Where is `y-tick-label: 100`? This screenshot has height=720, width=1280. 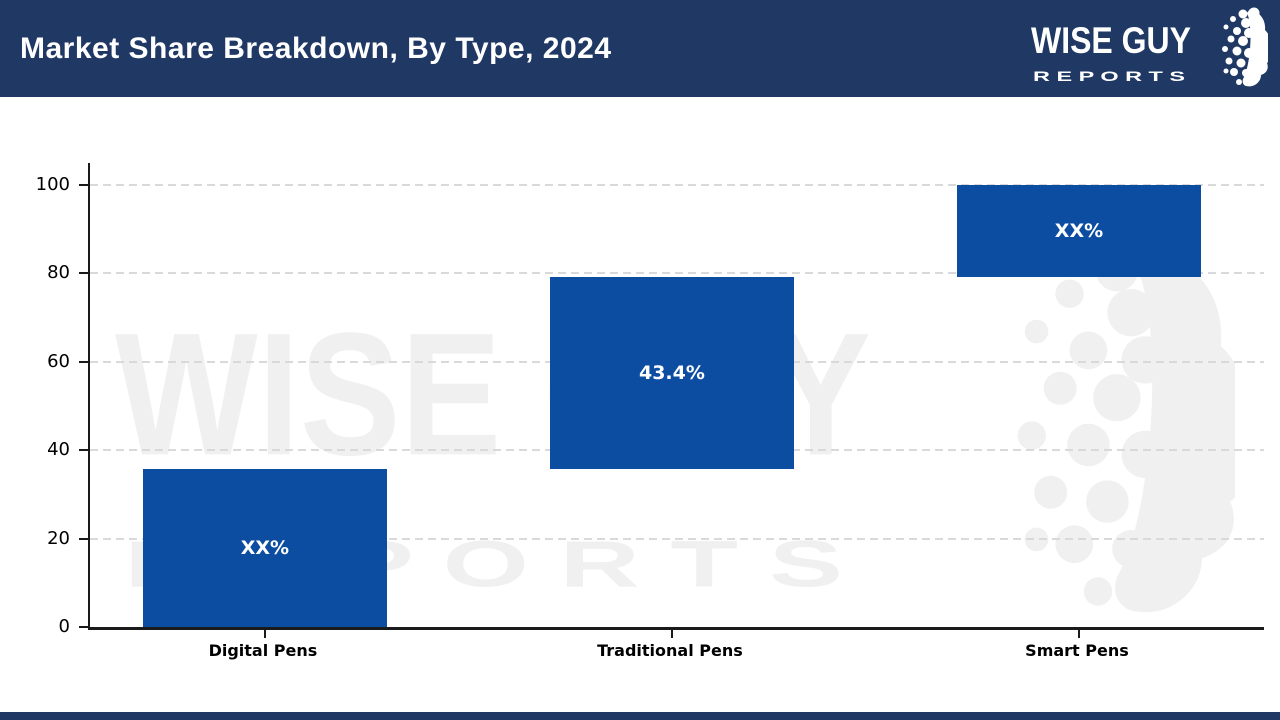
y-tick-label: 100 is located at coordinates (52, 185).